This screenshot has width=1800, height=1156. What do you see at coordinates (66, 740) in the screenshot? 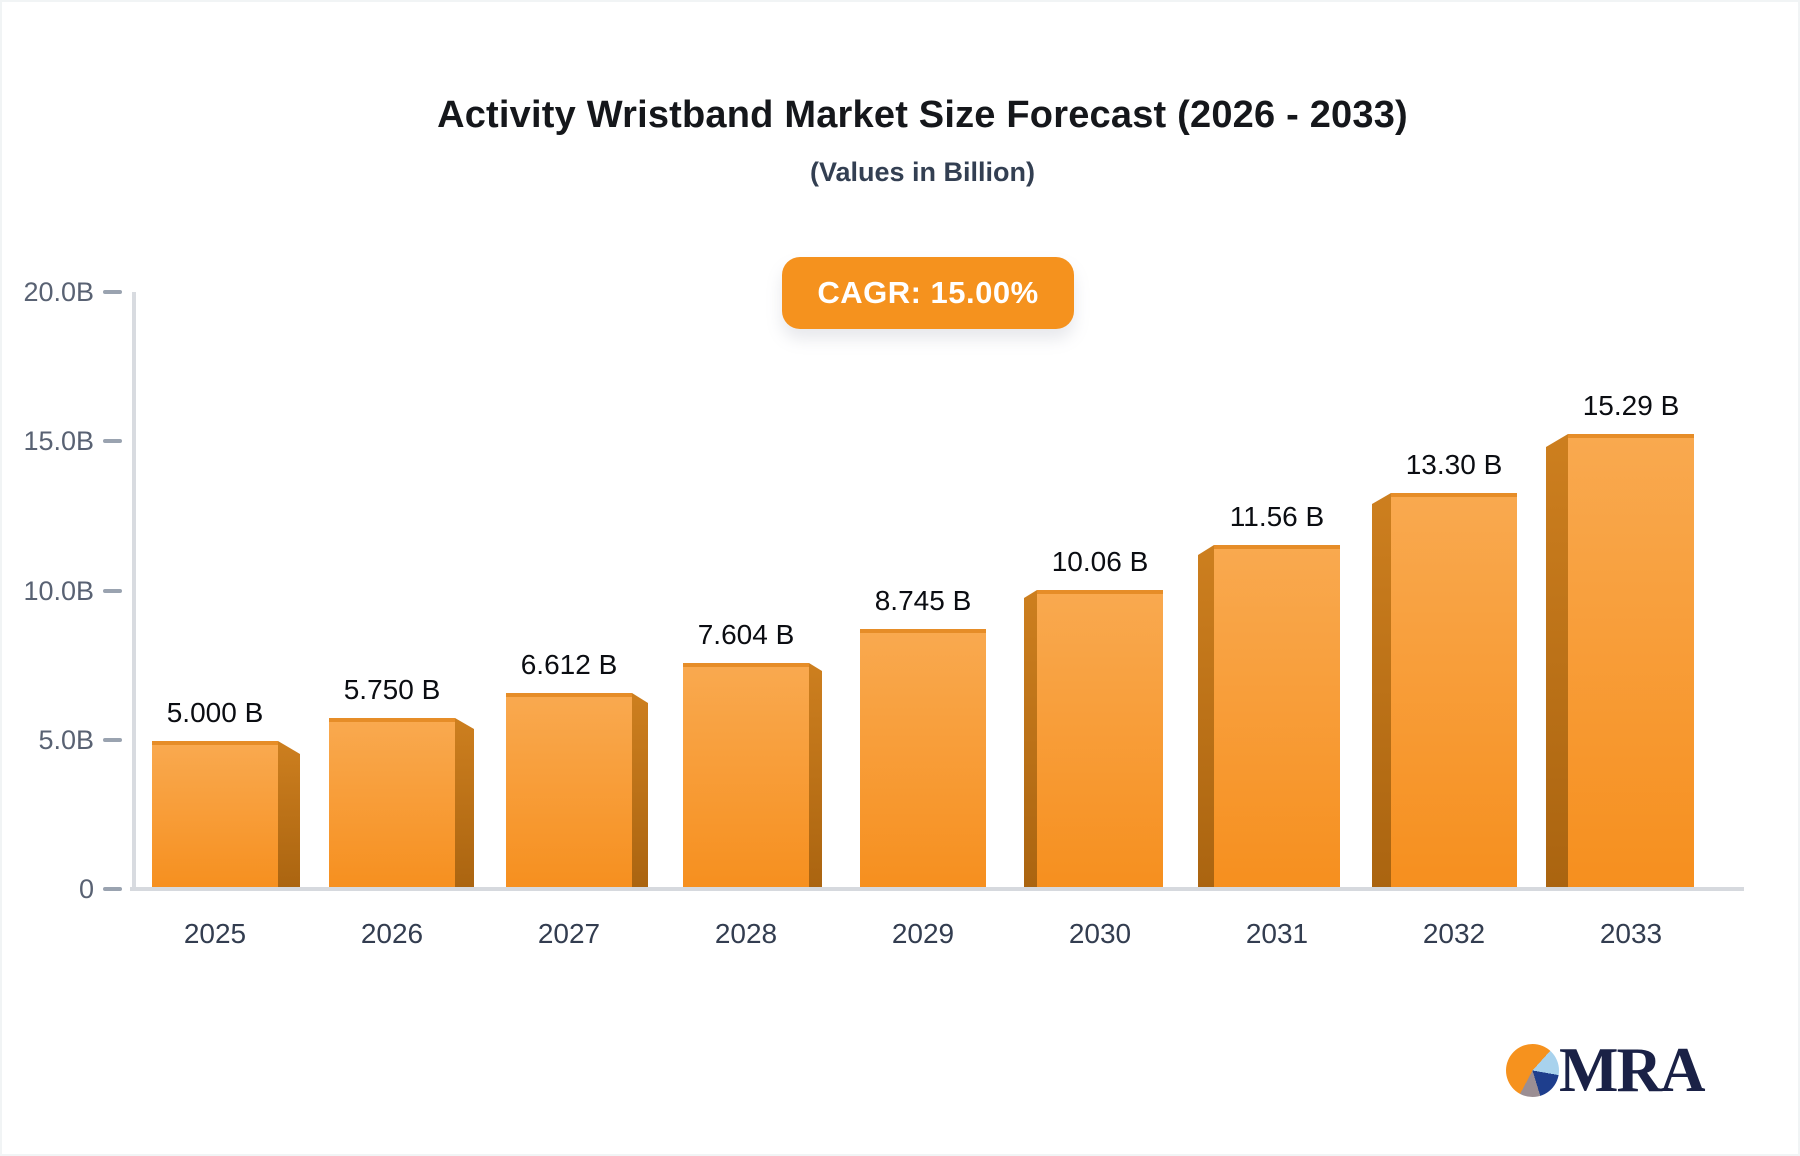
I see `y-axis-tick-label: 5.0B` at bounding box center [66, 740].